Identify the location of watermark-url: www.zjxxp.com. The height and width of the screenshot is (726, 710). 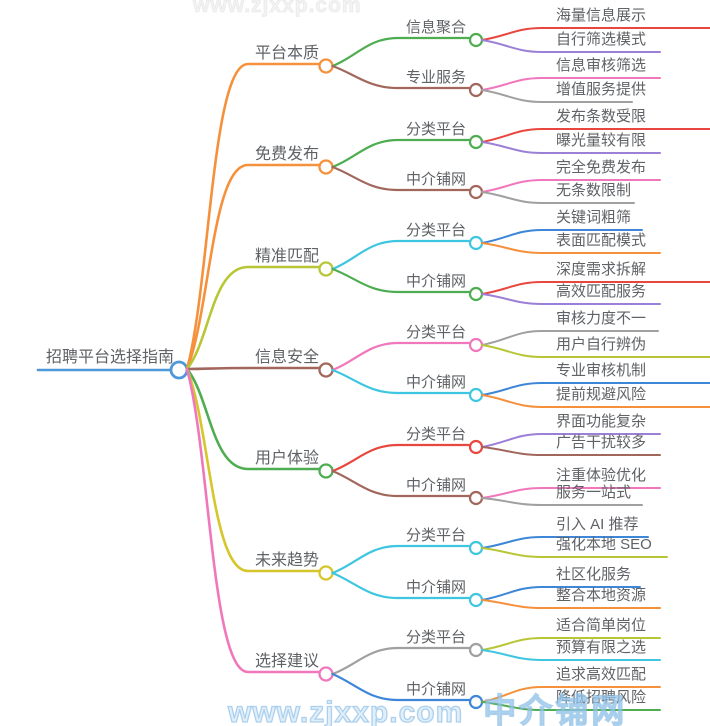
(345, 710).